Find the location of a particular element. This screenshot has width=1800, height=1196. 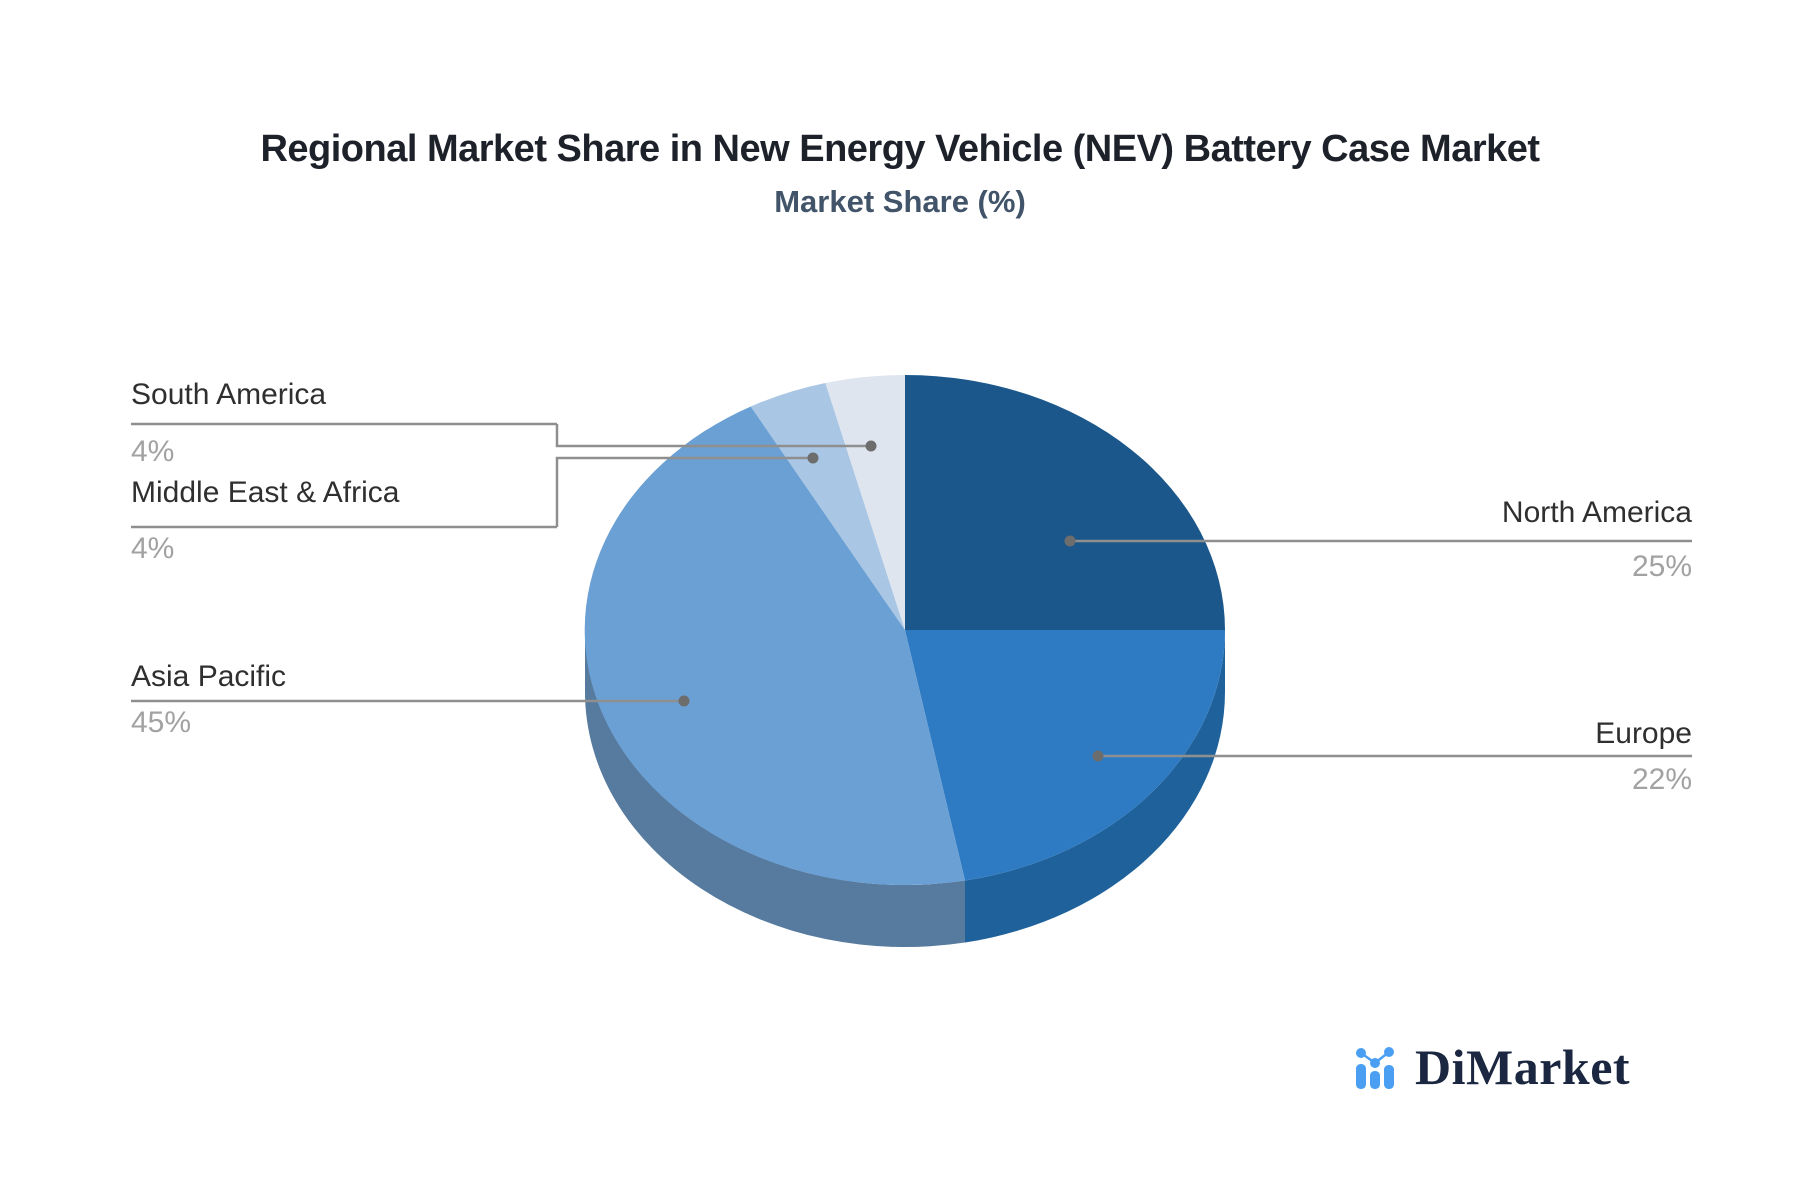

pie-slice-asia-pacific is located at coordinates (774, 646).